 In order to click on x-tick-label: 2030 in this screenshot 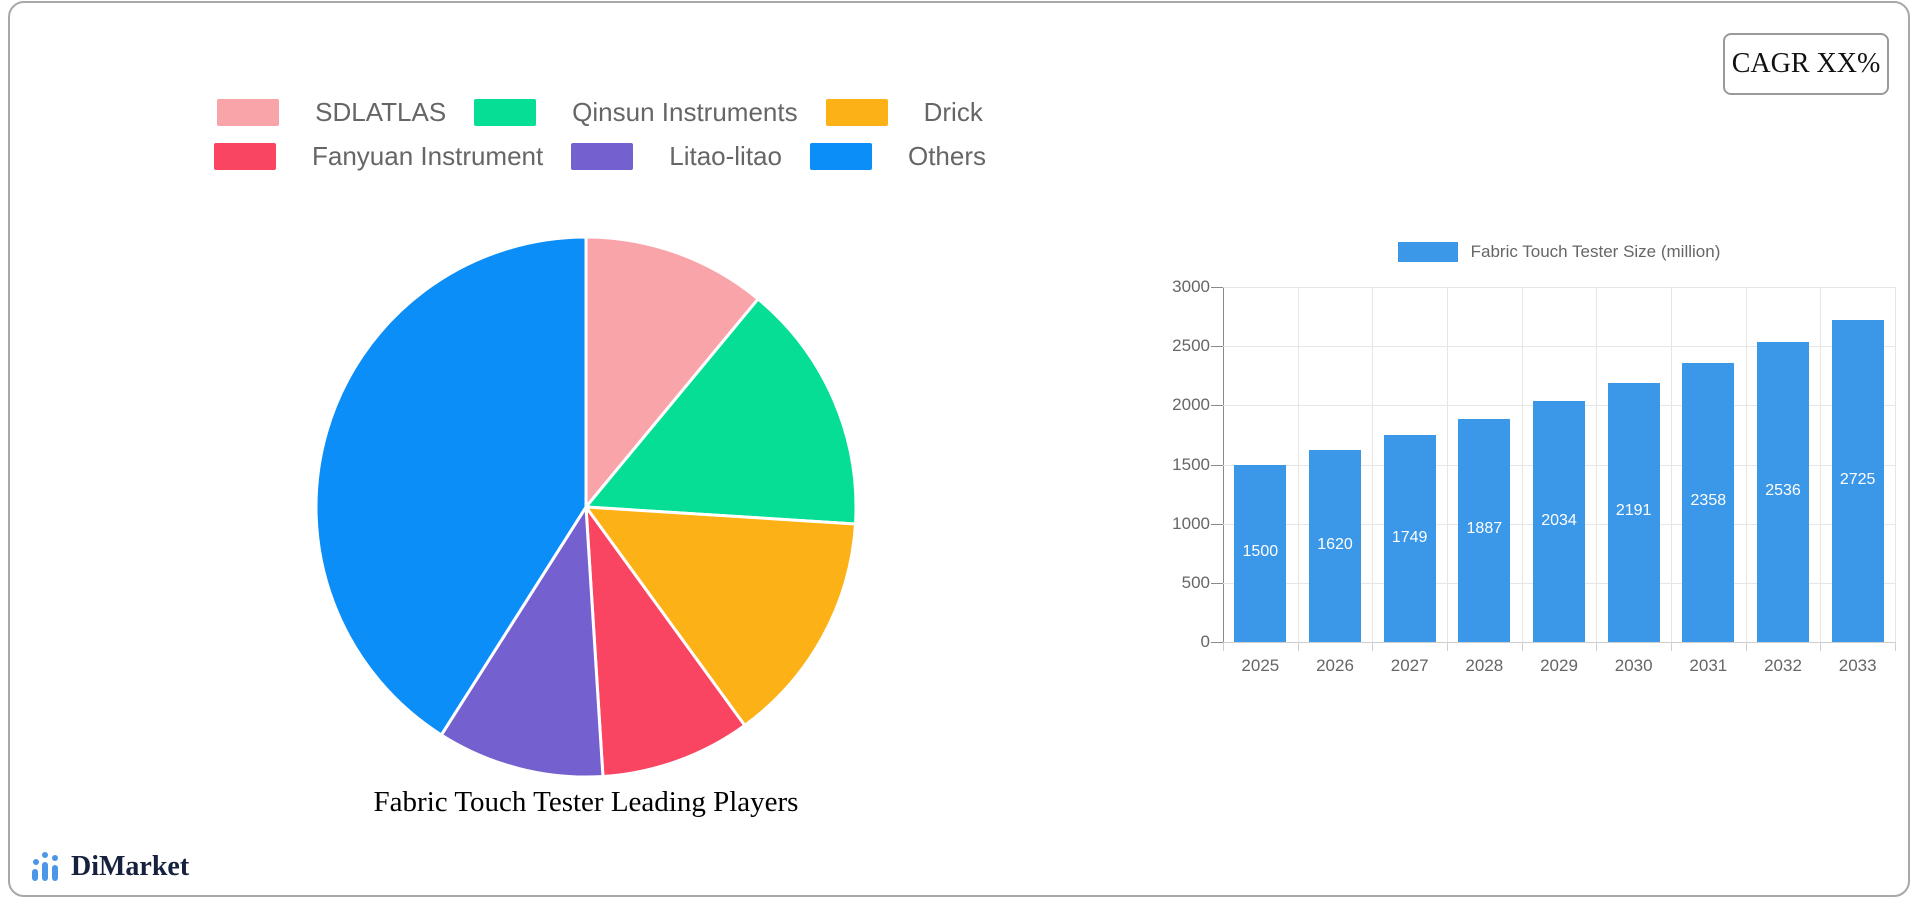, I will do `click(1633, 665)`.